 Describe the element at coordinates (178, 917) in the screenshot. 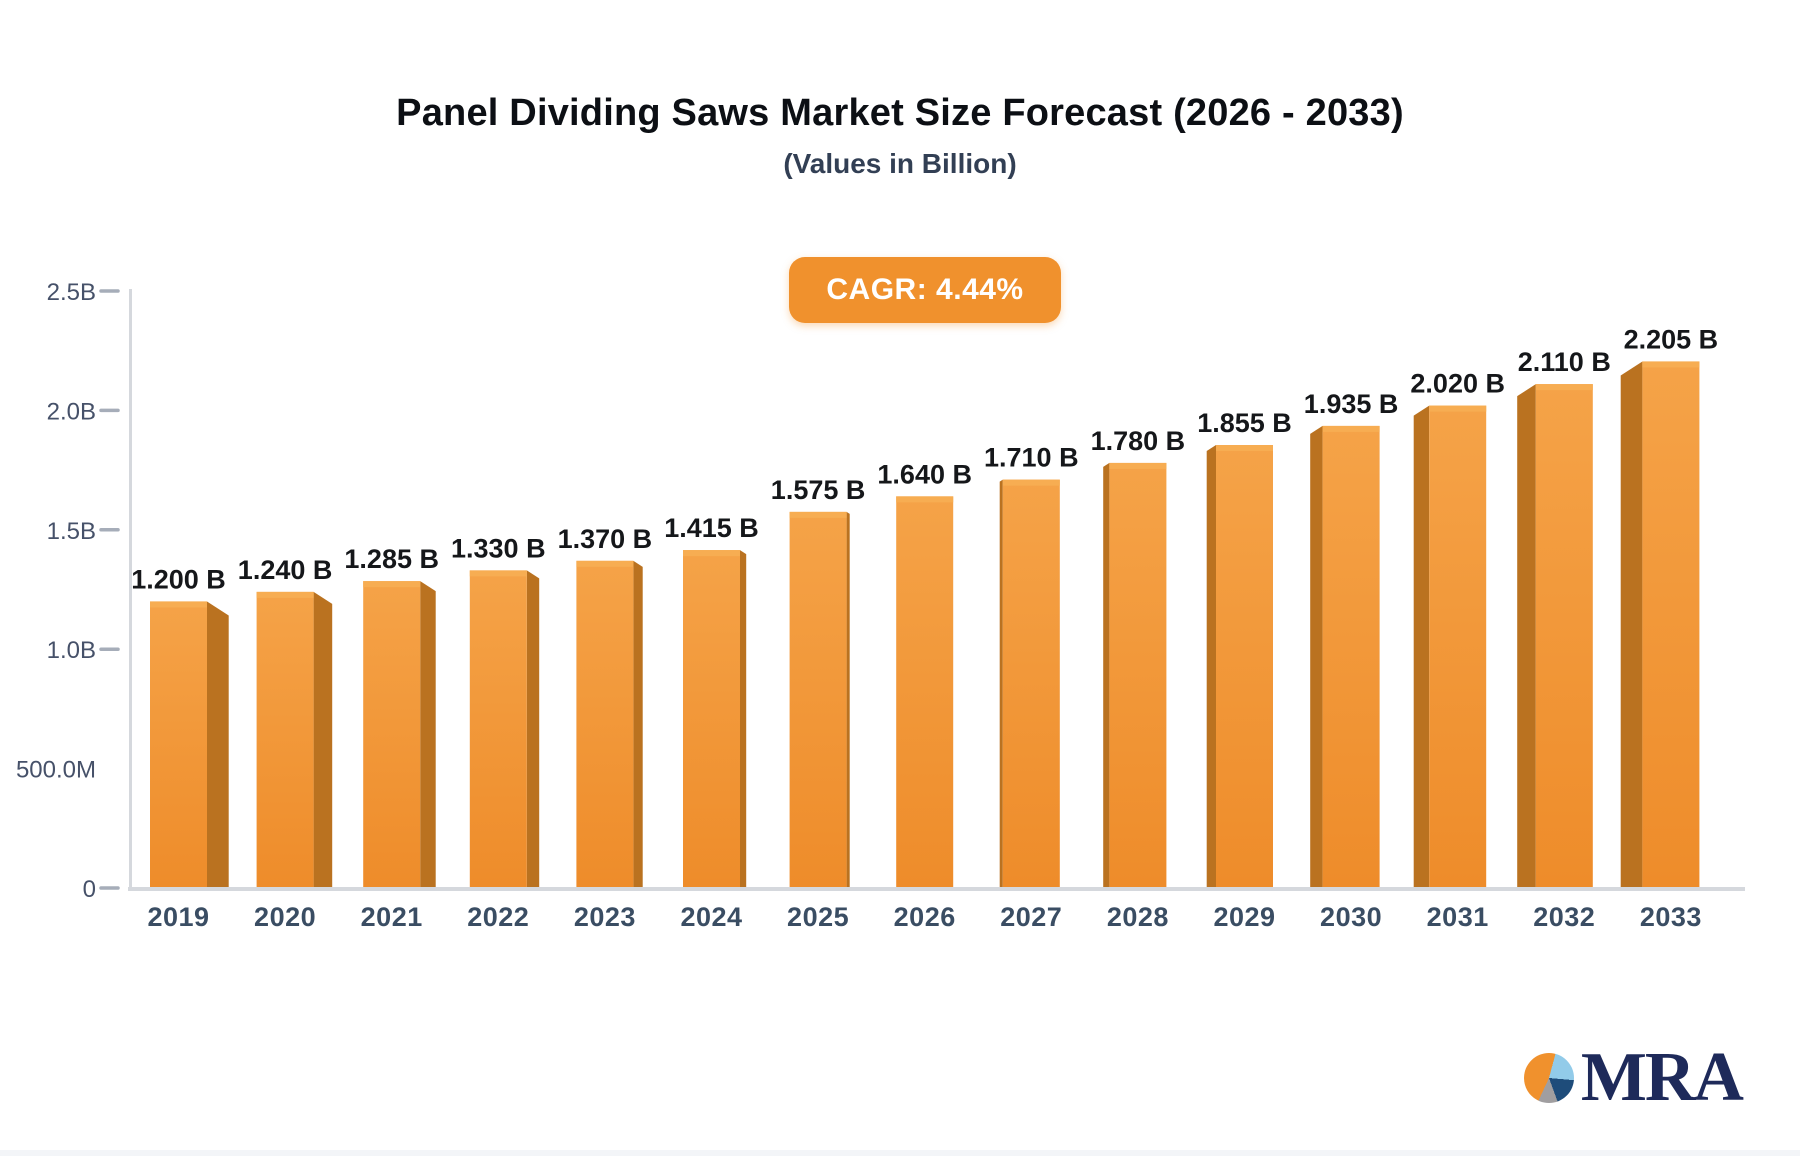

I see `x-tick-label: 2019` at that location.